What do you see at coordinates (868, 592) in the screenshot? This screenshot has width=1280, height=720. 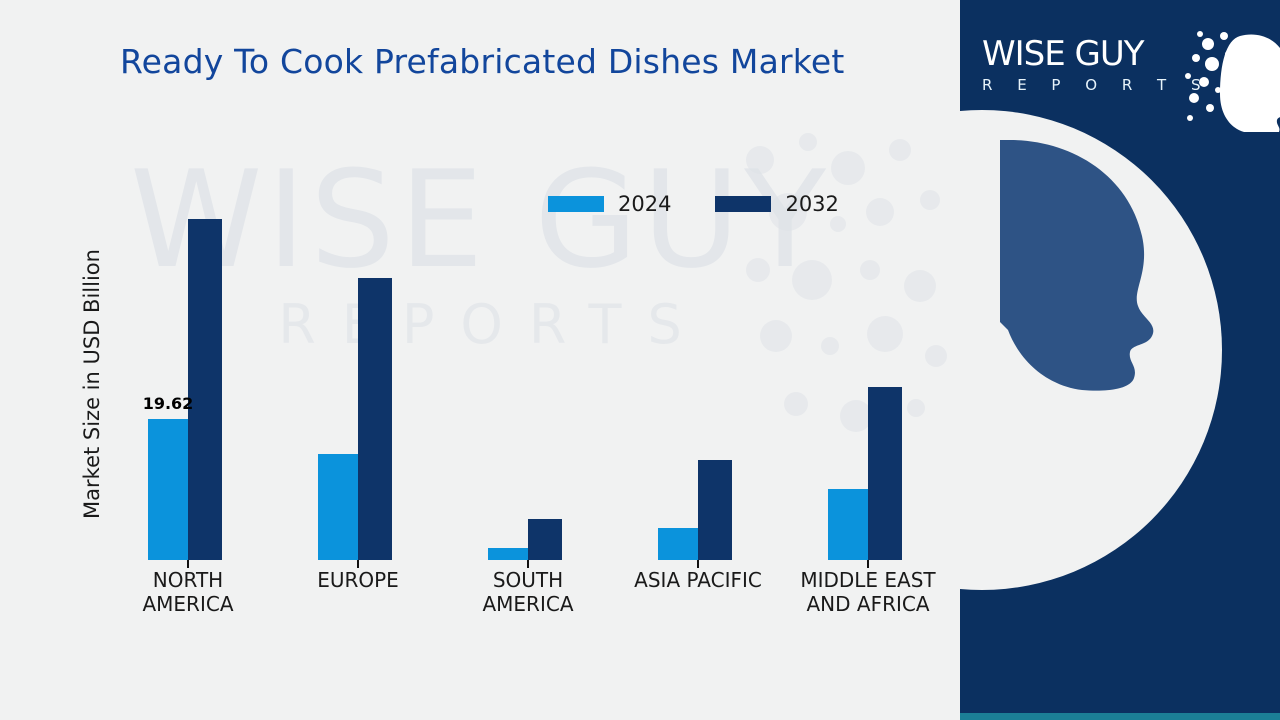 I see `category-label: MIDDLE EAST AND AFRICA` at bounding box center [868, 592].